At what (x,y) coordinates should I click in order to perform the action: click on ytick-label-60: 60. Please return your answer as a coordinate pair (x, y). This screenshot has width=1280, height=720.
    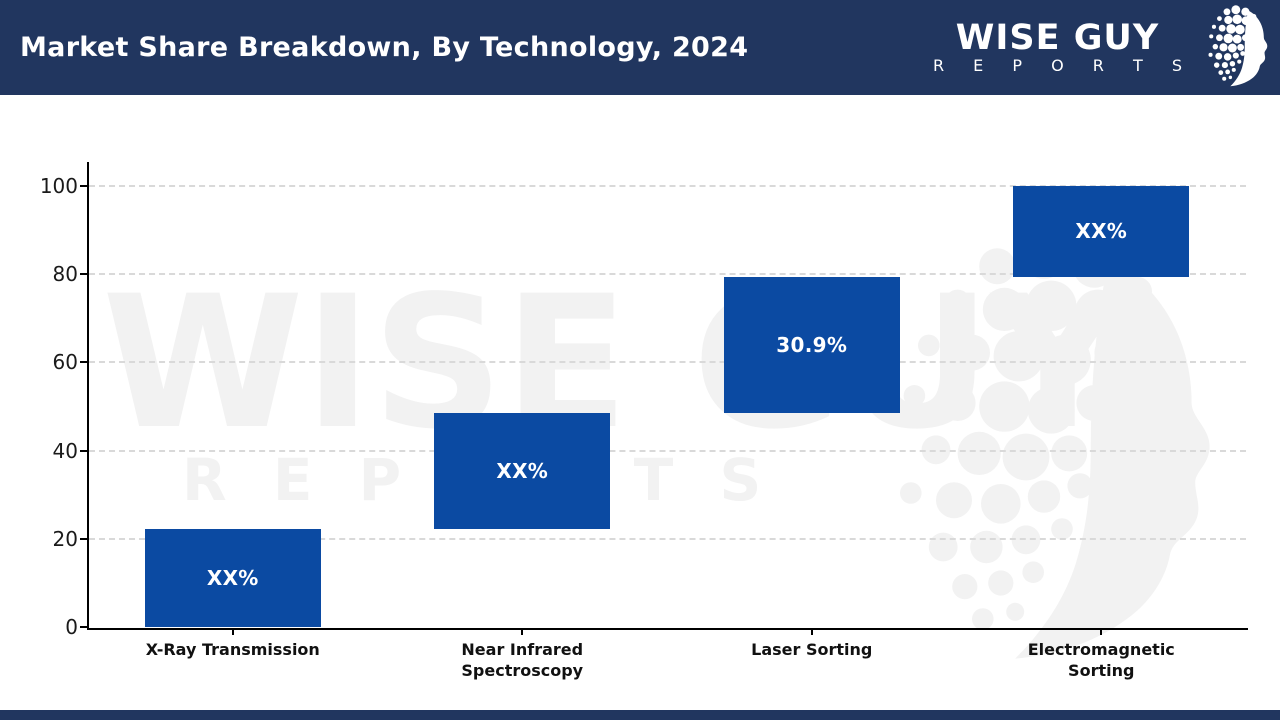
    Looking at the image, I should click on (65, 362).